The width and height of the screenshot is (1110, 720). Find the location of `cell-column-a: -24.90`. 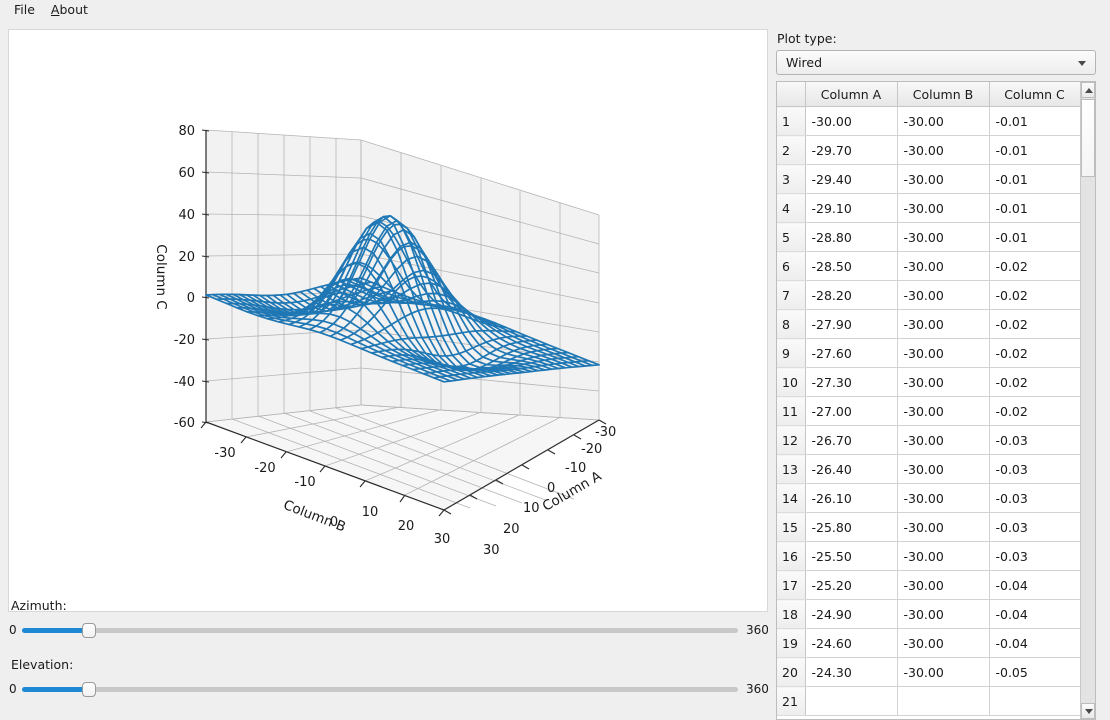

cell-column-a: -24.90 is located at coordinates (851, 614).